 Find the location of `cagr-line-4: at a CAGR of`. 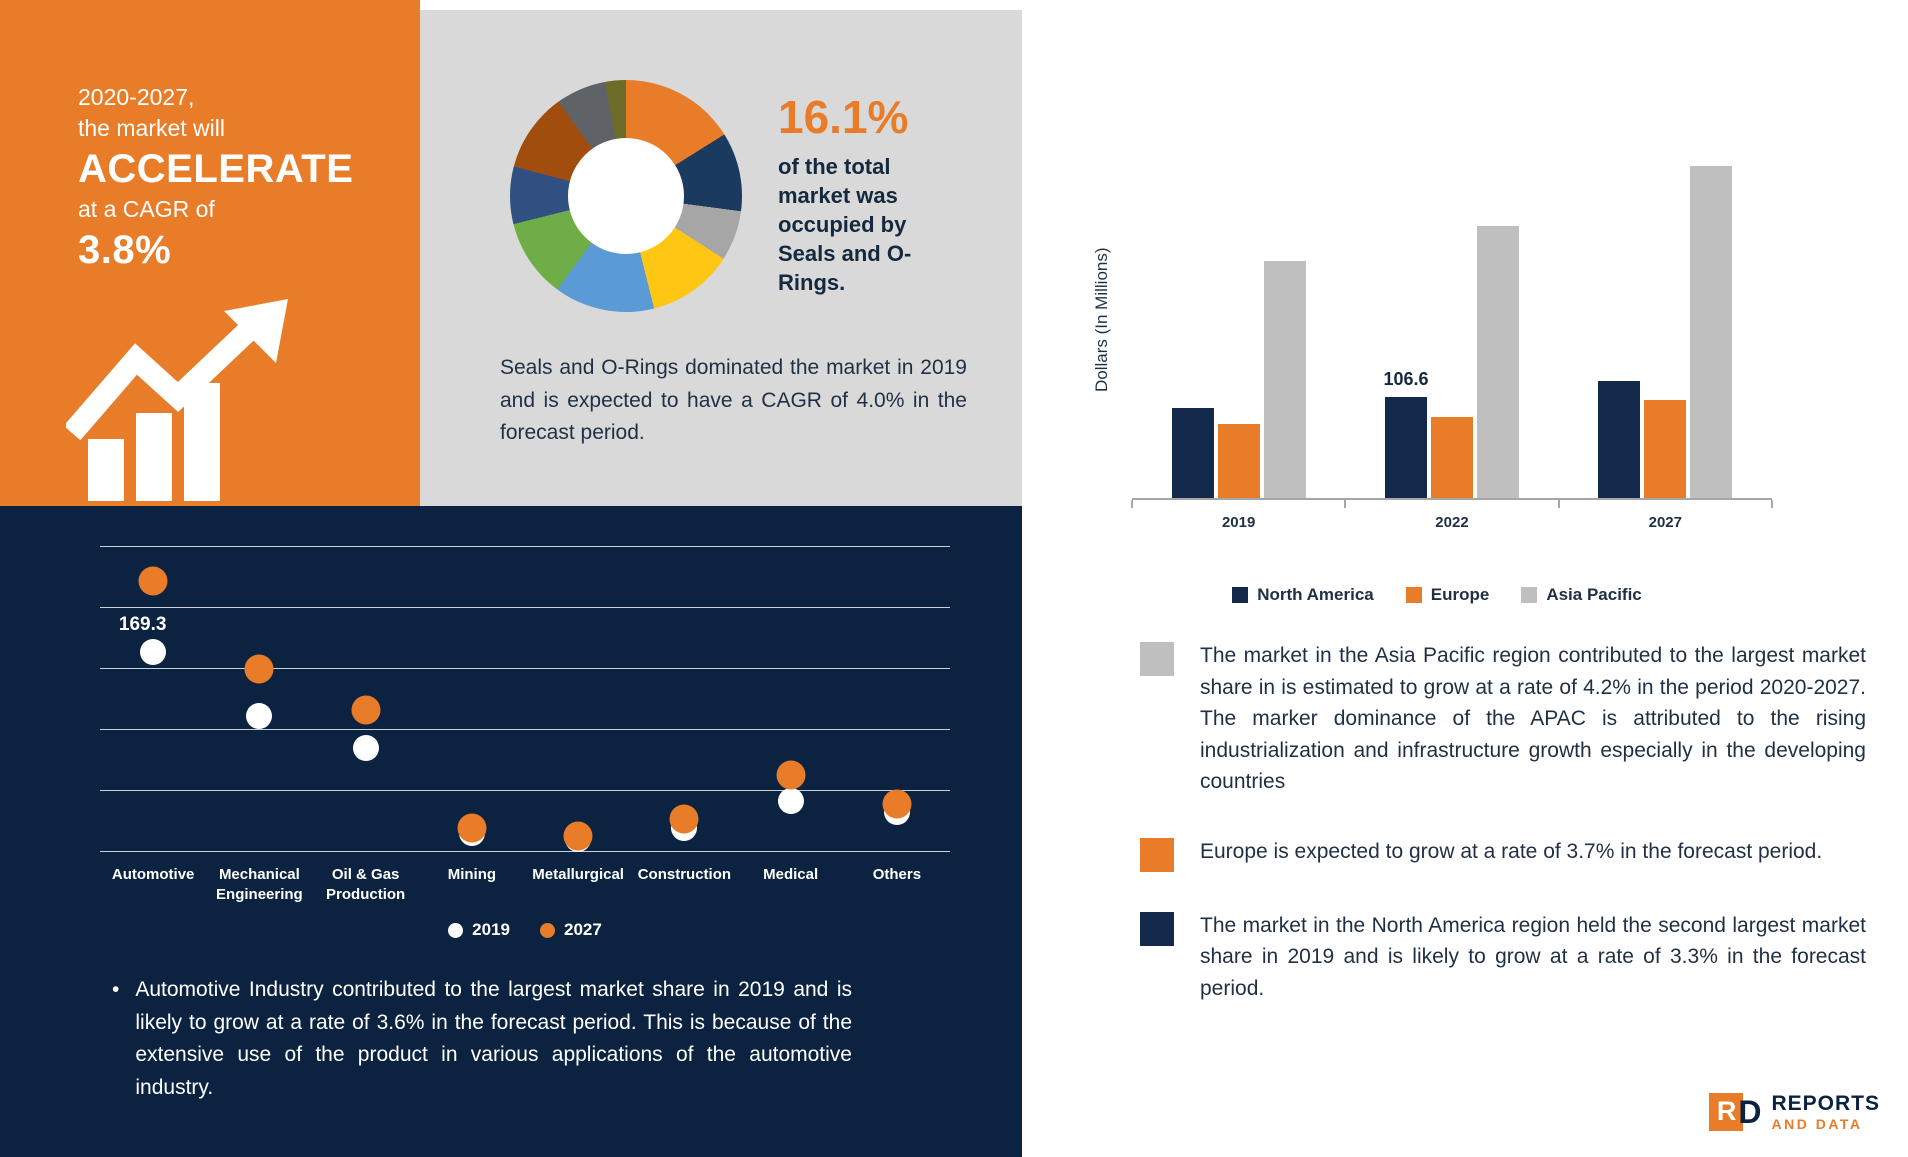

cagr-line-4: at a CAGR of is located at coordinates (146, 209).